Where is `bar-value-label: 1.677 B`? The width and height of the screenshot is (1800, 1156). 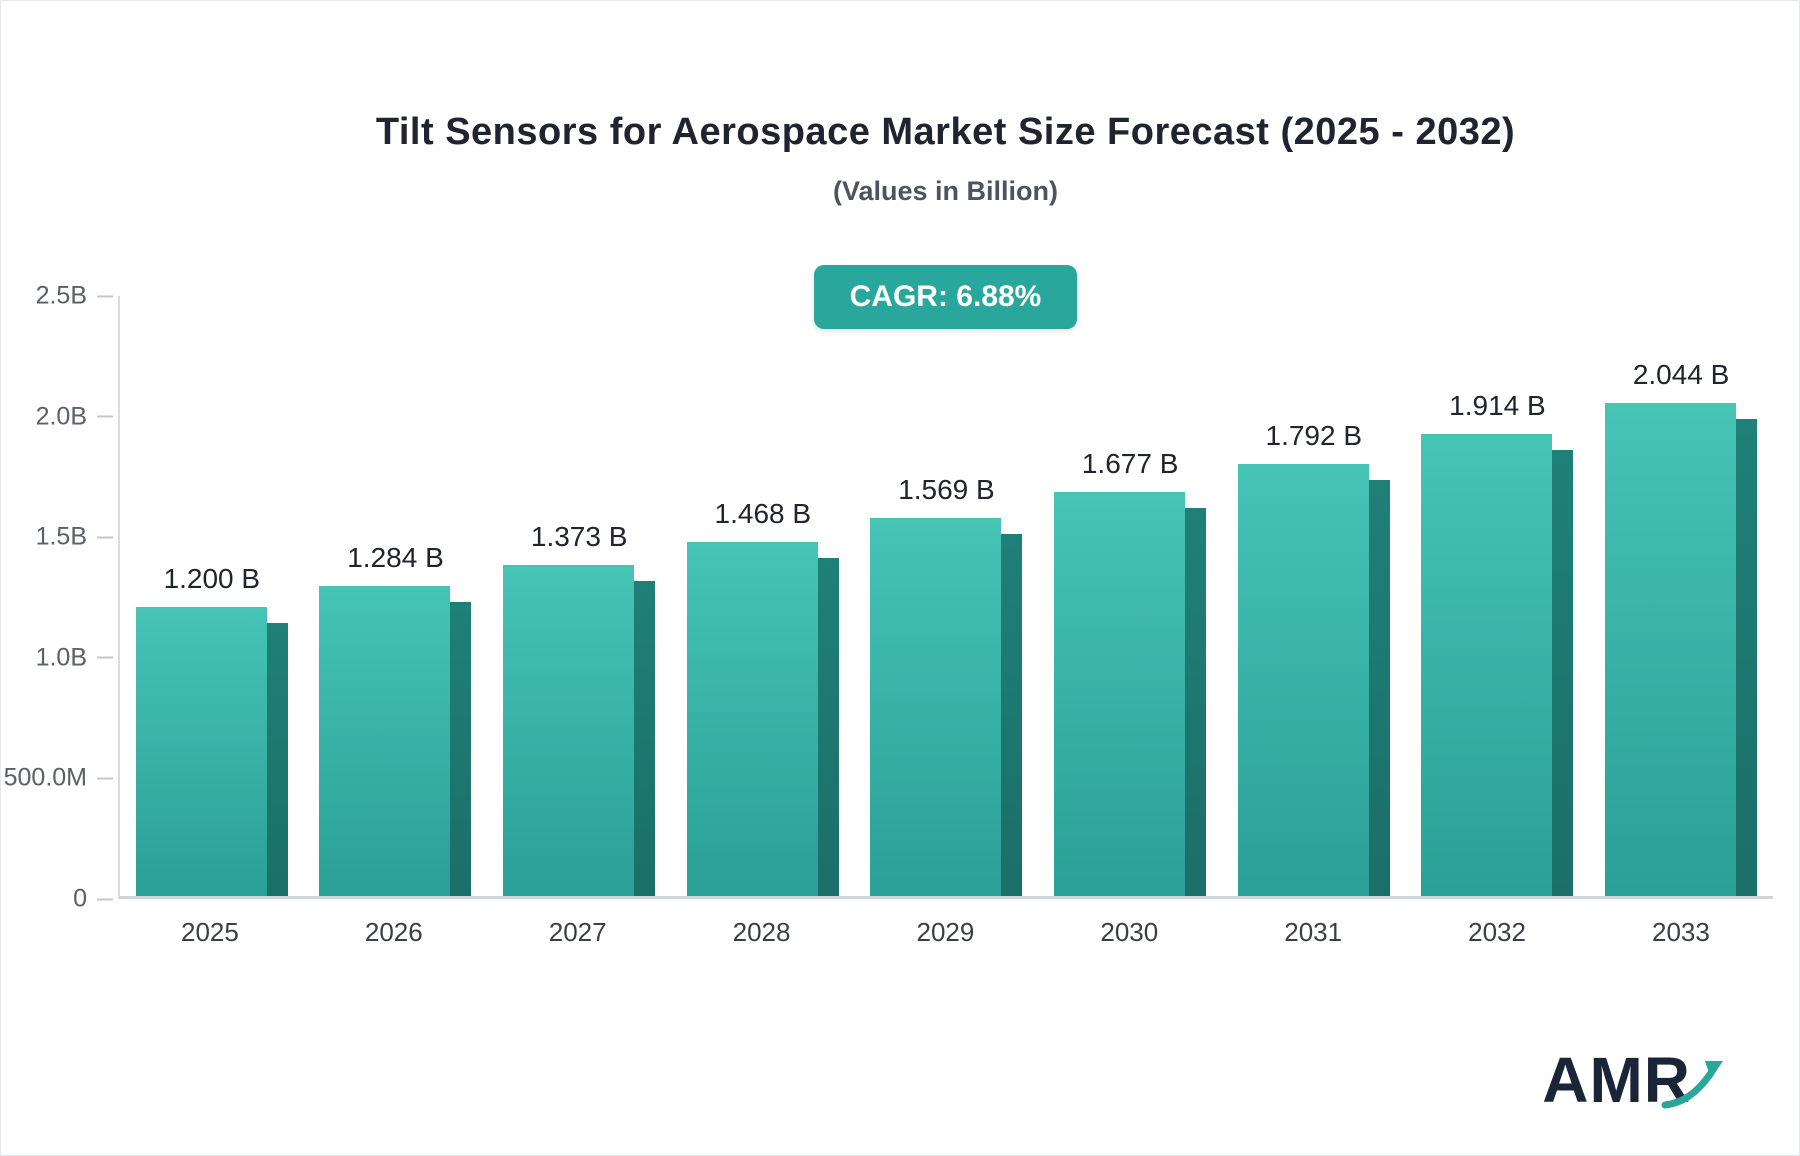
bar-value-label: 1.677 B is located at coordinates (1130, 463).